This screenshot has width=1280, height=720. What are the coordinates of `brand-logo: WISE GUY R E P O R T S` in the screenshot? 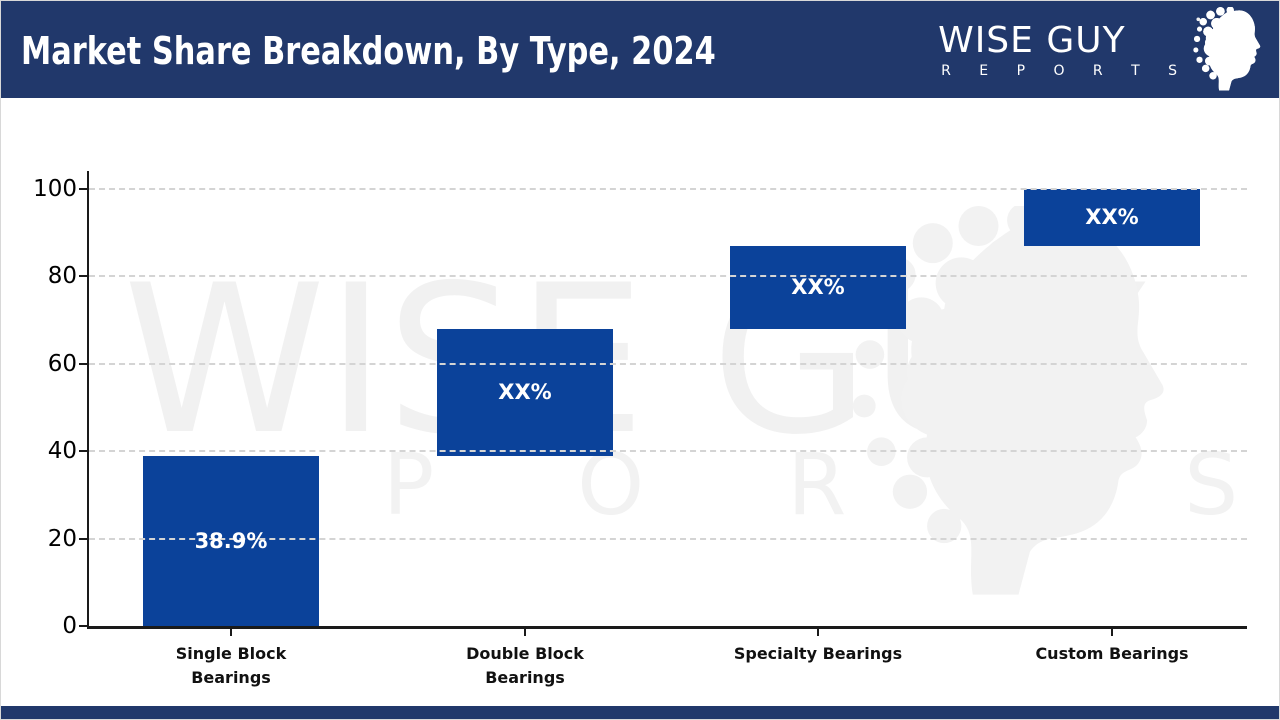 It's located at (1102, 50).